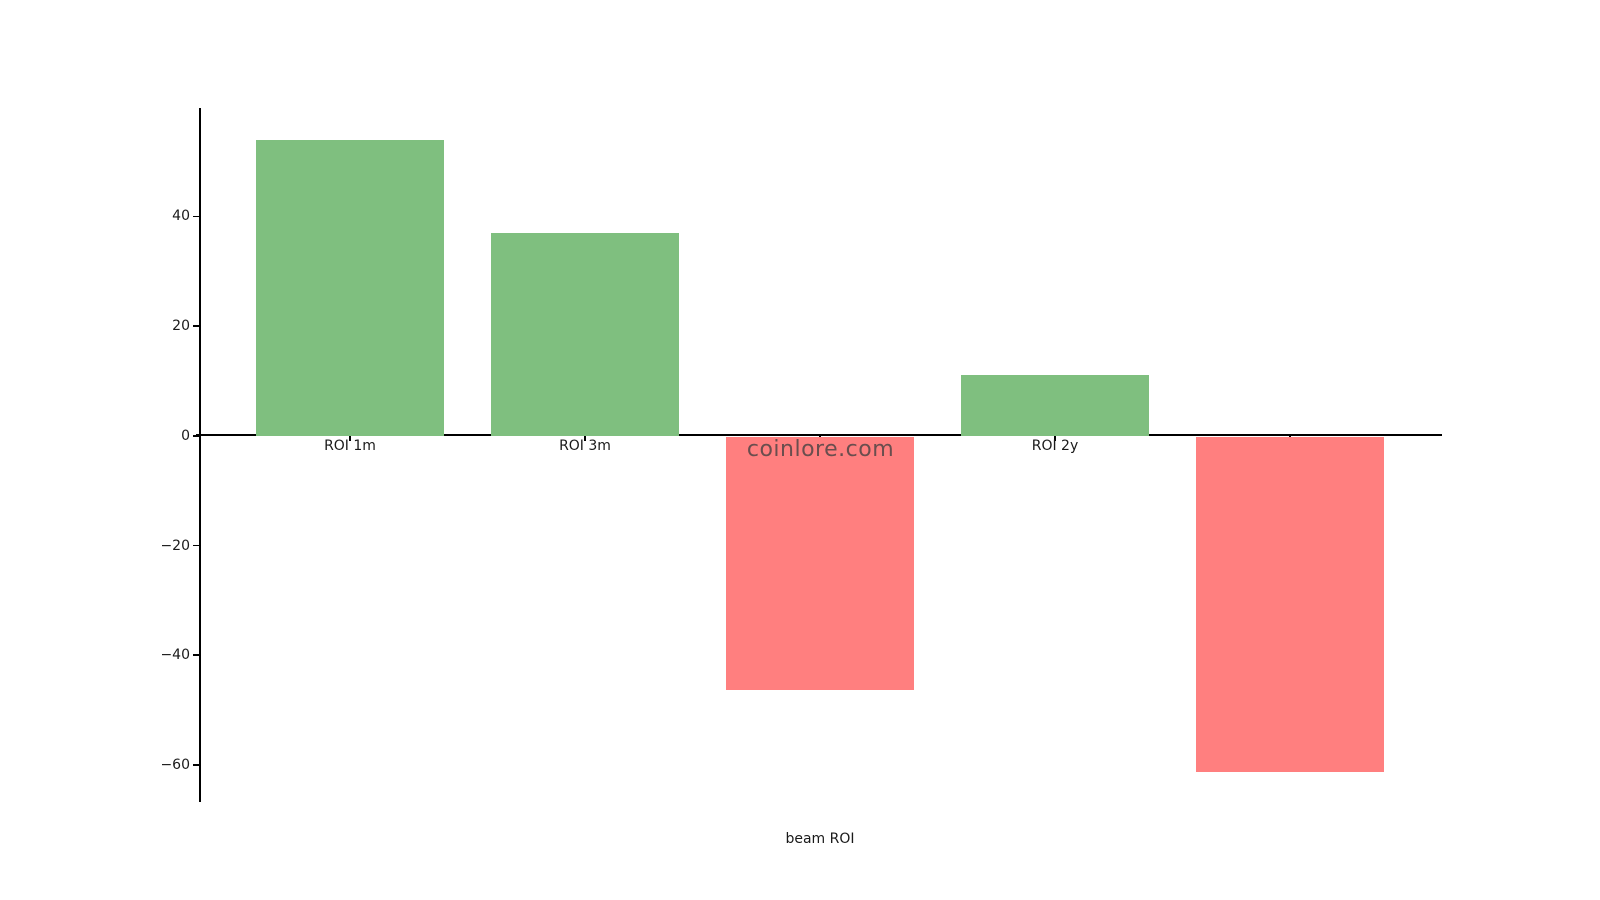 This screenshot has height=900, width=1600. Describe the element at coordinates (819, 435) in the screenshot. I see `x-axis-line` at that location.